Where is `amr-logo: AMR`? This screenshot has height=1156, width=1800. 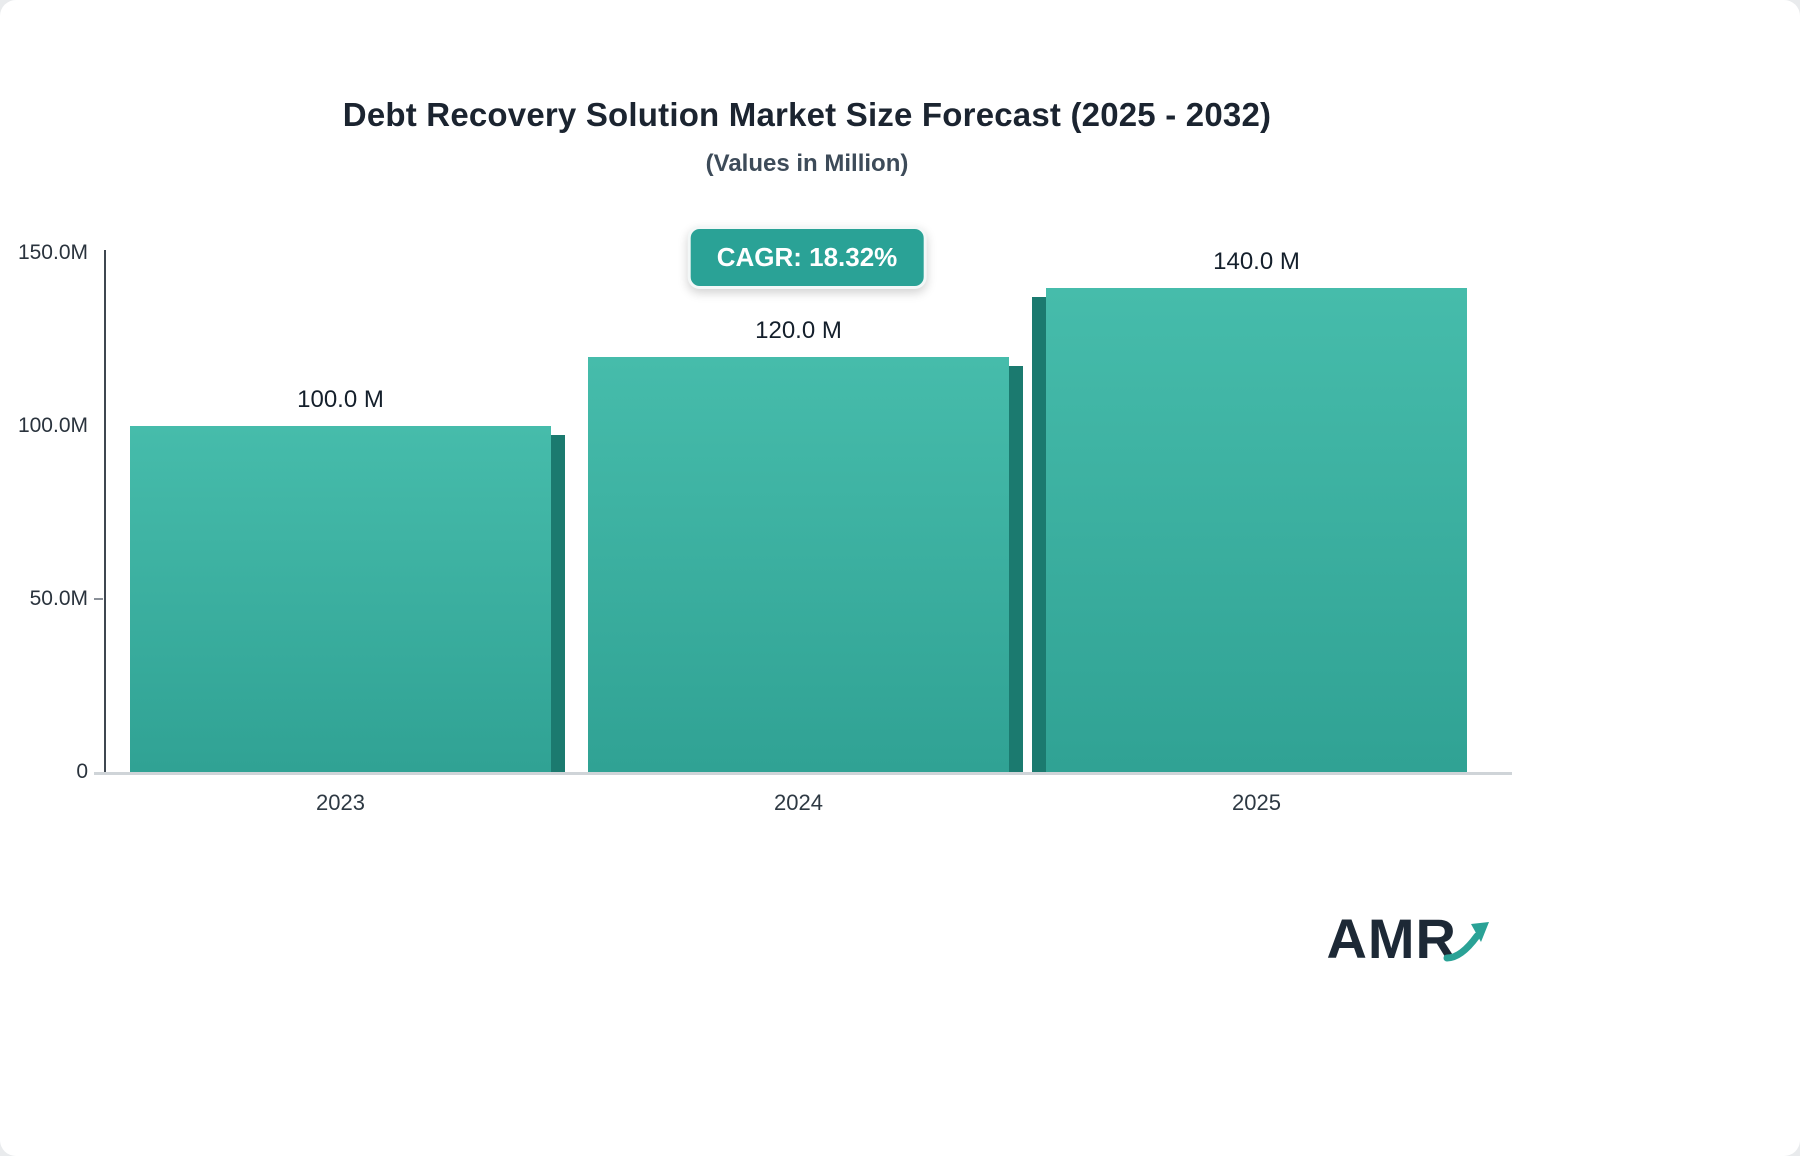
amr-logo: AMR is located at coordinates (1410, 938).